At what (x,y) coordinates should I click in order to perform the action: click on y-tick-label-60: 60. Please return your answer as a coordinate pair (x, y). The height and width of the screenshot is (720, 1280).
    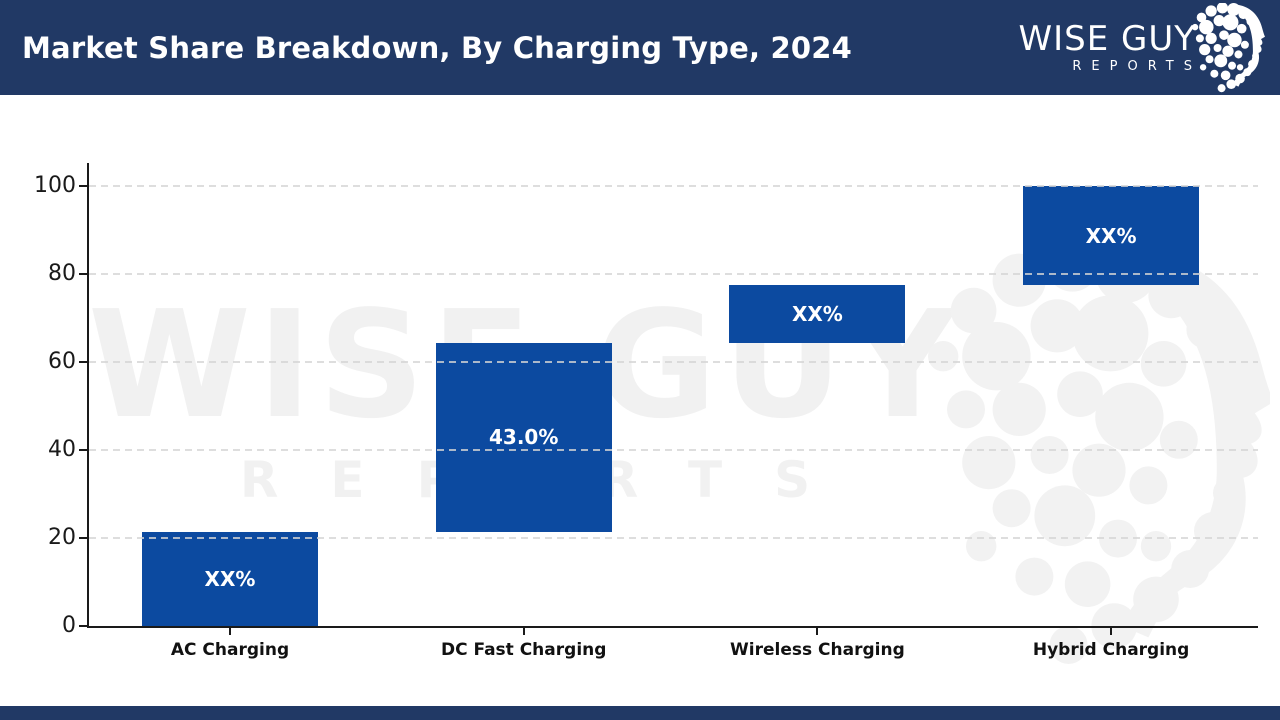
    Looking at the image, I should click on (62, 361).